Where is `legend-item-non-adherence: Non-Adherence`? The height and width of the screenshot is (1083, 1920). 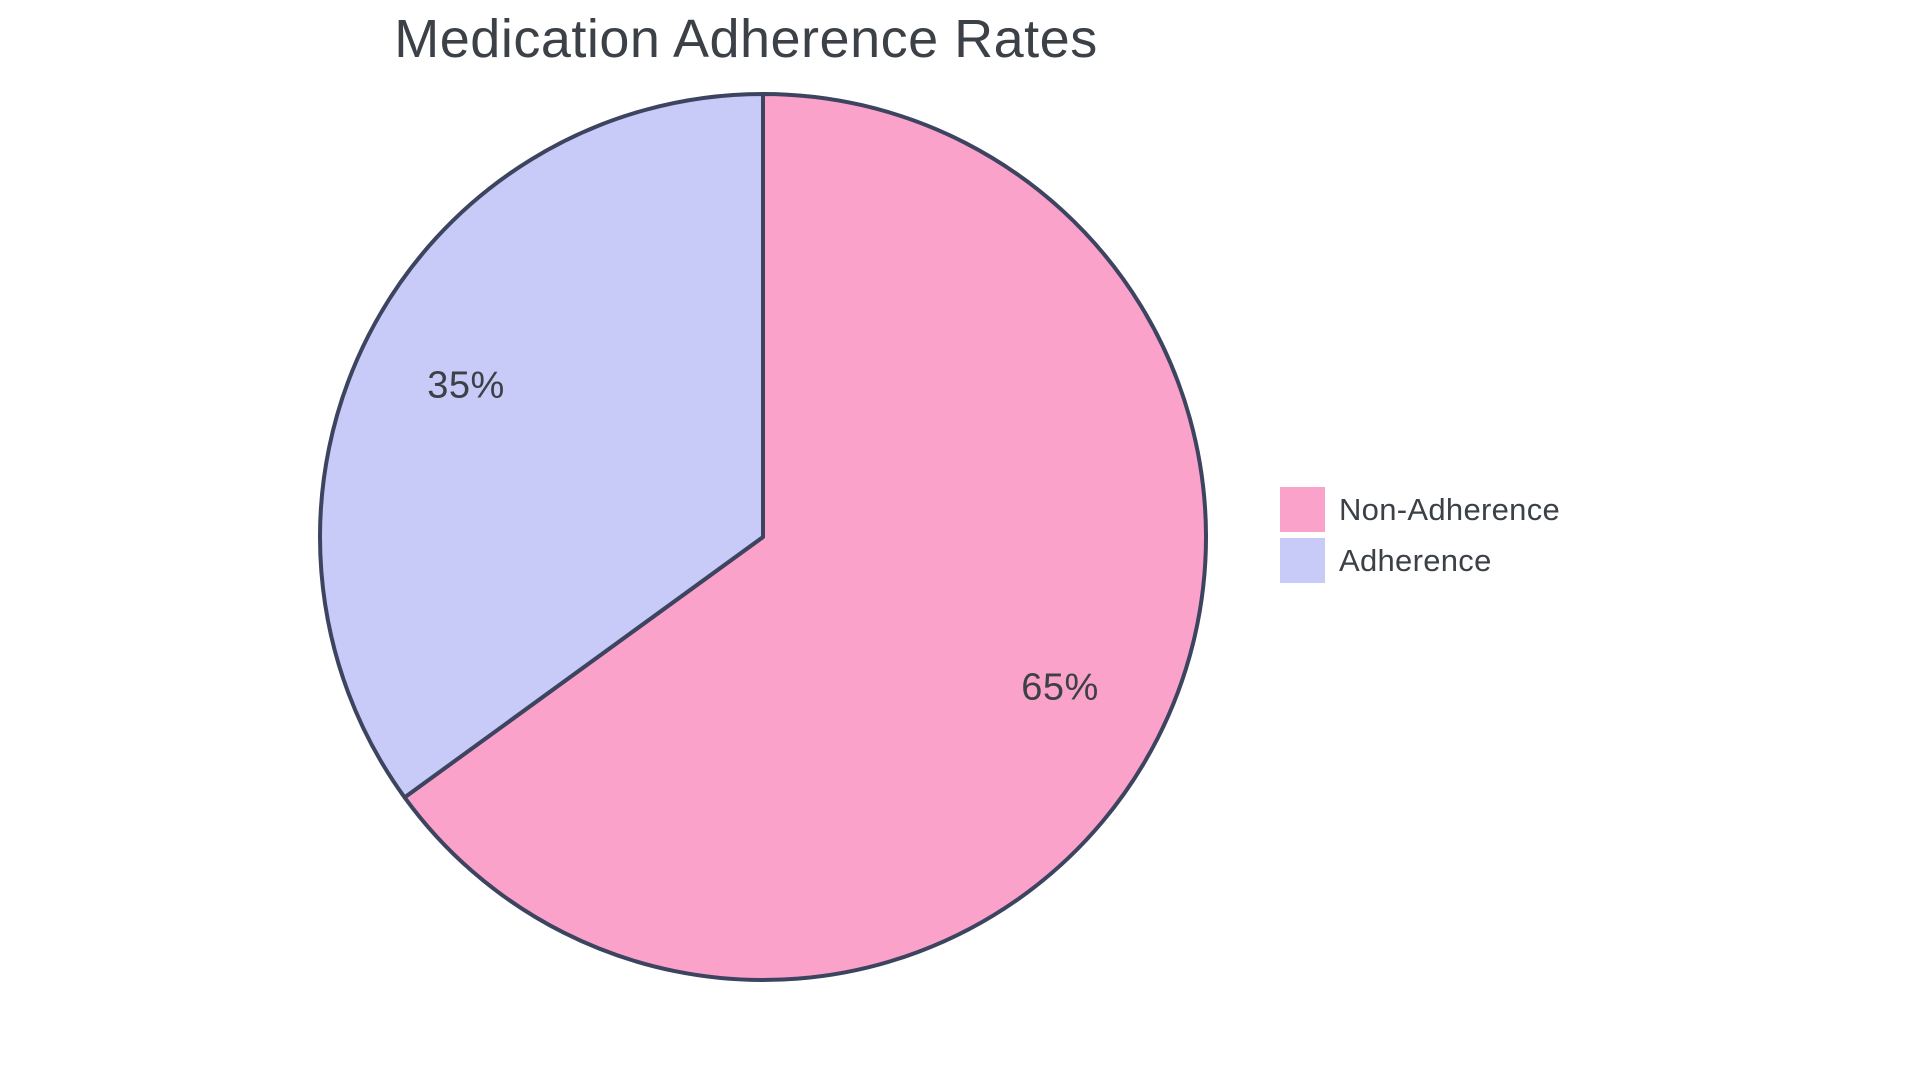 legend-item-non-adherence: Non-Adherence is located at coordinates (1420, 509).